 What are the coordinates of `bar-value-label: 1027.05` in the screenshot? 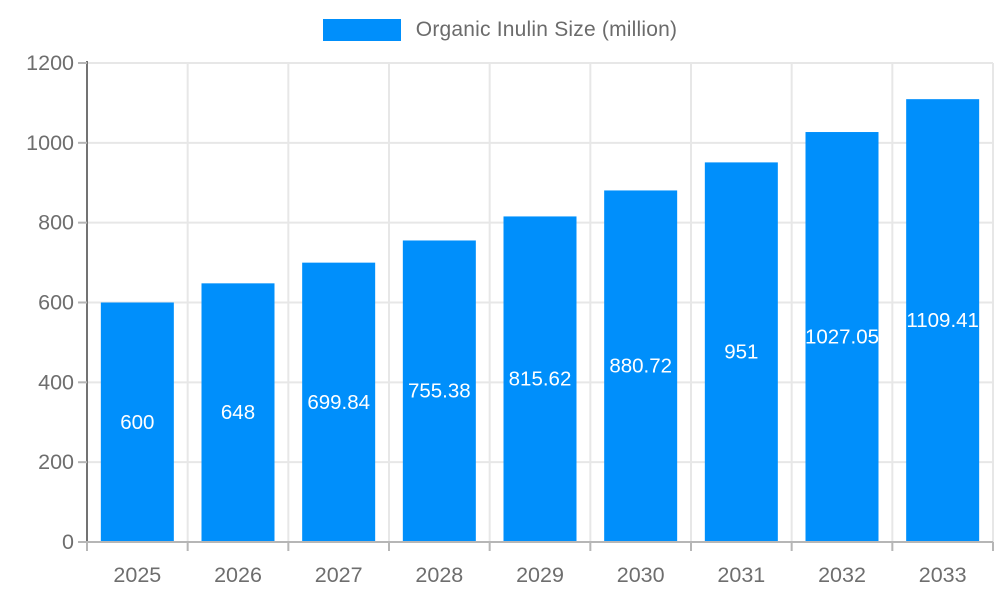 It's located at (842, 337).